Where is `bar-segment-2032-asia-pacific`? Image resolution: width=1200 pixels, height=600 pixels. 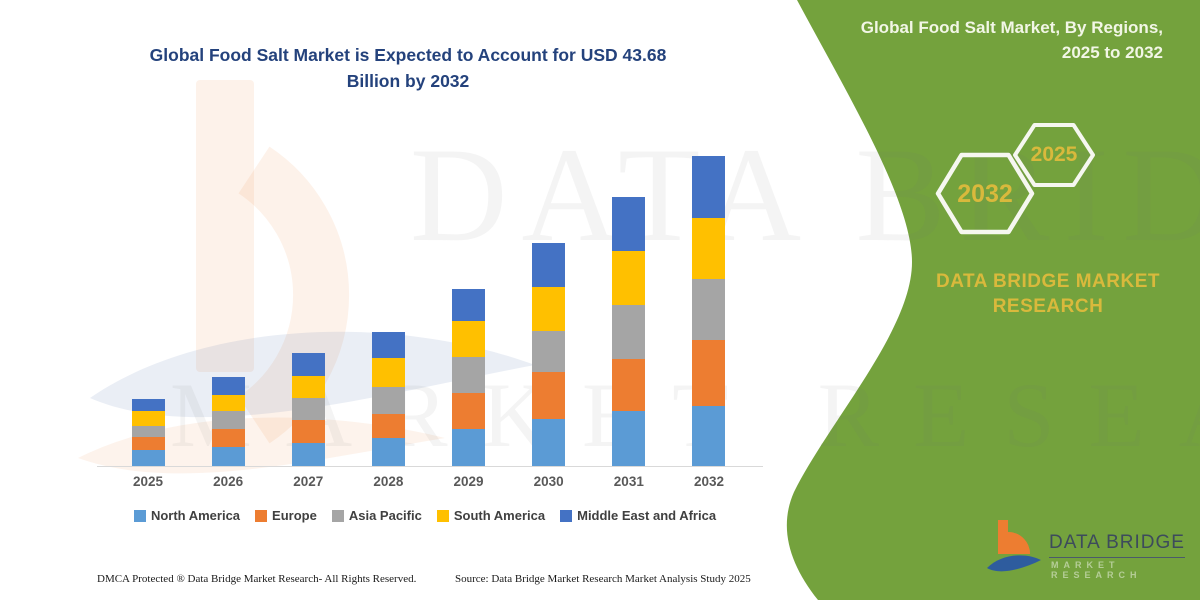 bar-segment-2032-asia-pacific is located at coordinates (709, 310).